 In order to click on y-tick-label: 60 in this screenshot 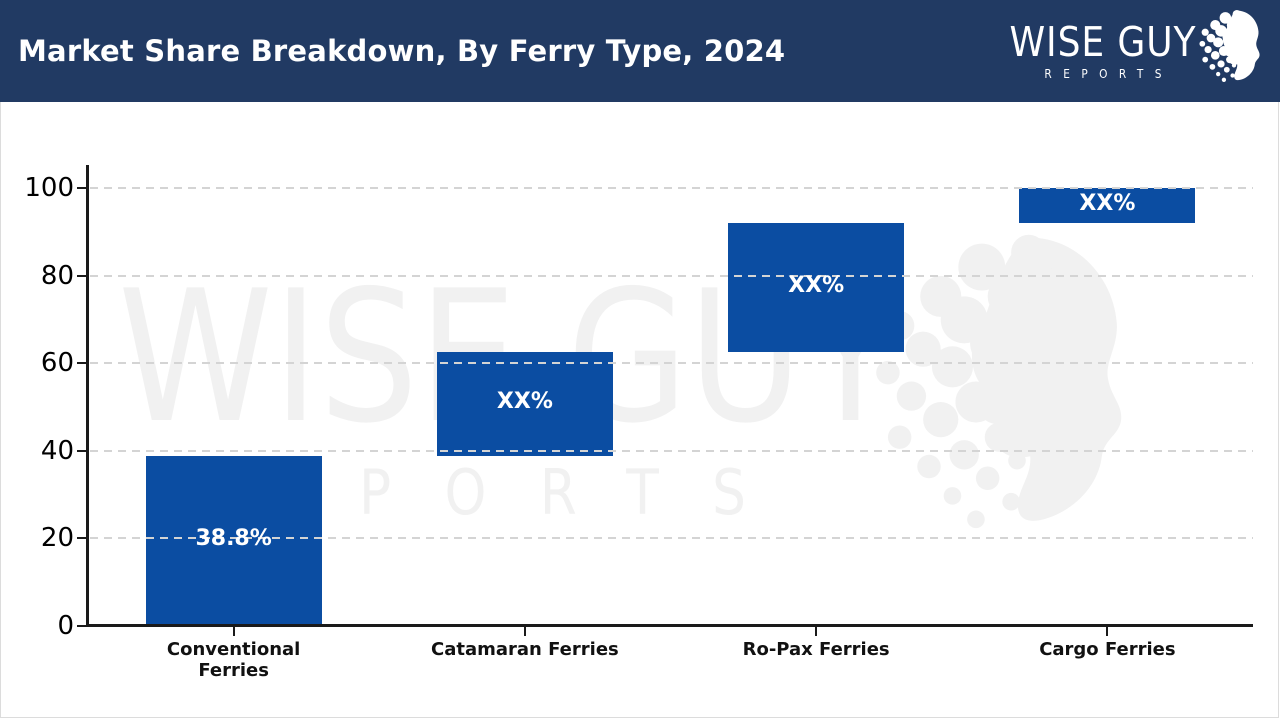, I will do `click(57, 363)`.